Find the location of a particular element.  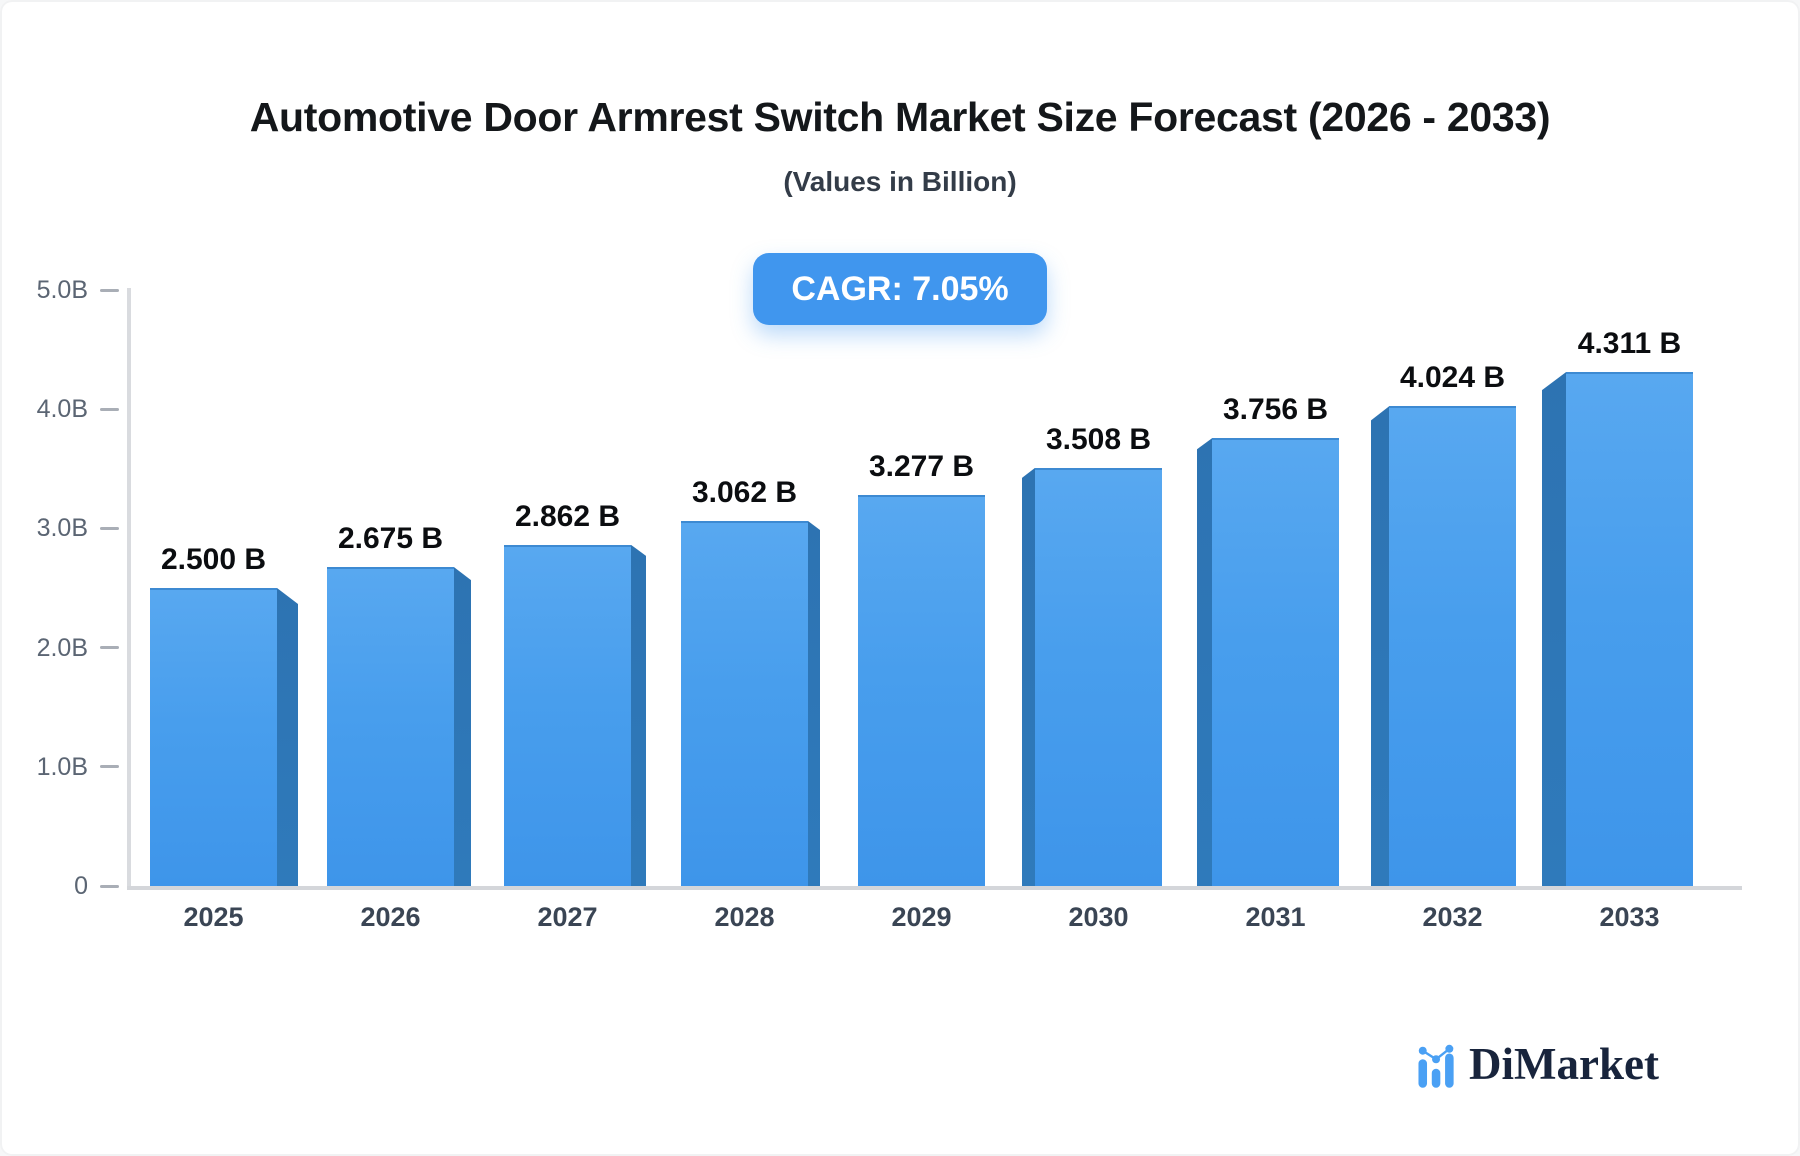

x-axis-label: 2029 is located at coordinates (921, 917).